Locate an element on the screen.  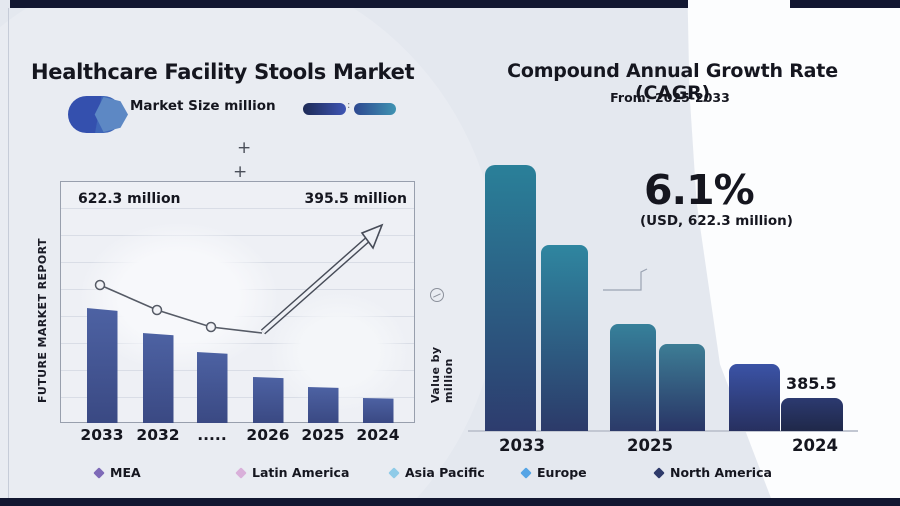
cagr-chart-baseline is located at coordinates (663, 431).